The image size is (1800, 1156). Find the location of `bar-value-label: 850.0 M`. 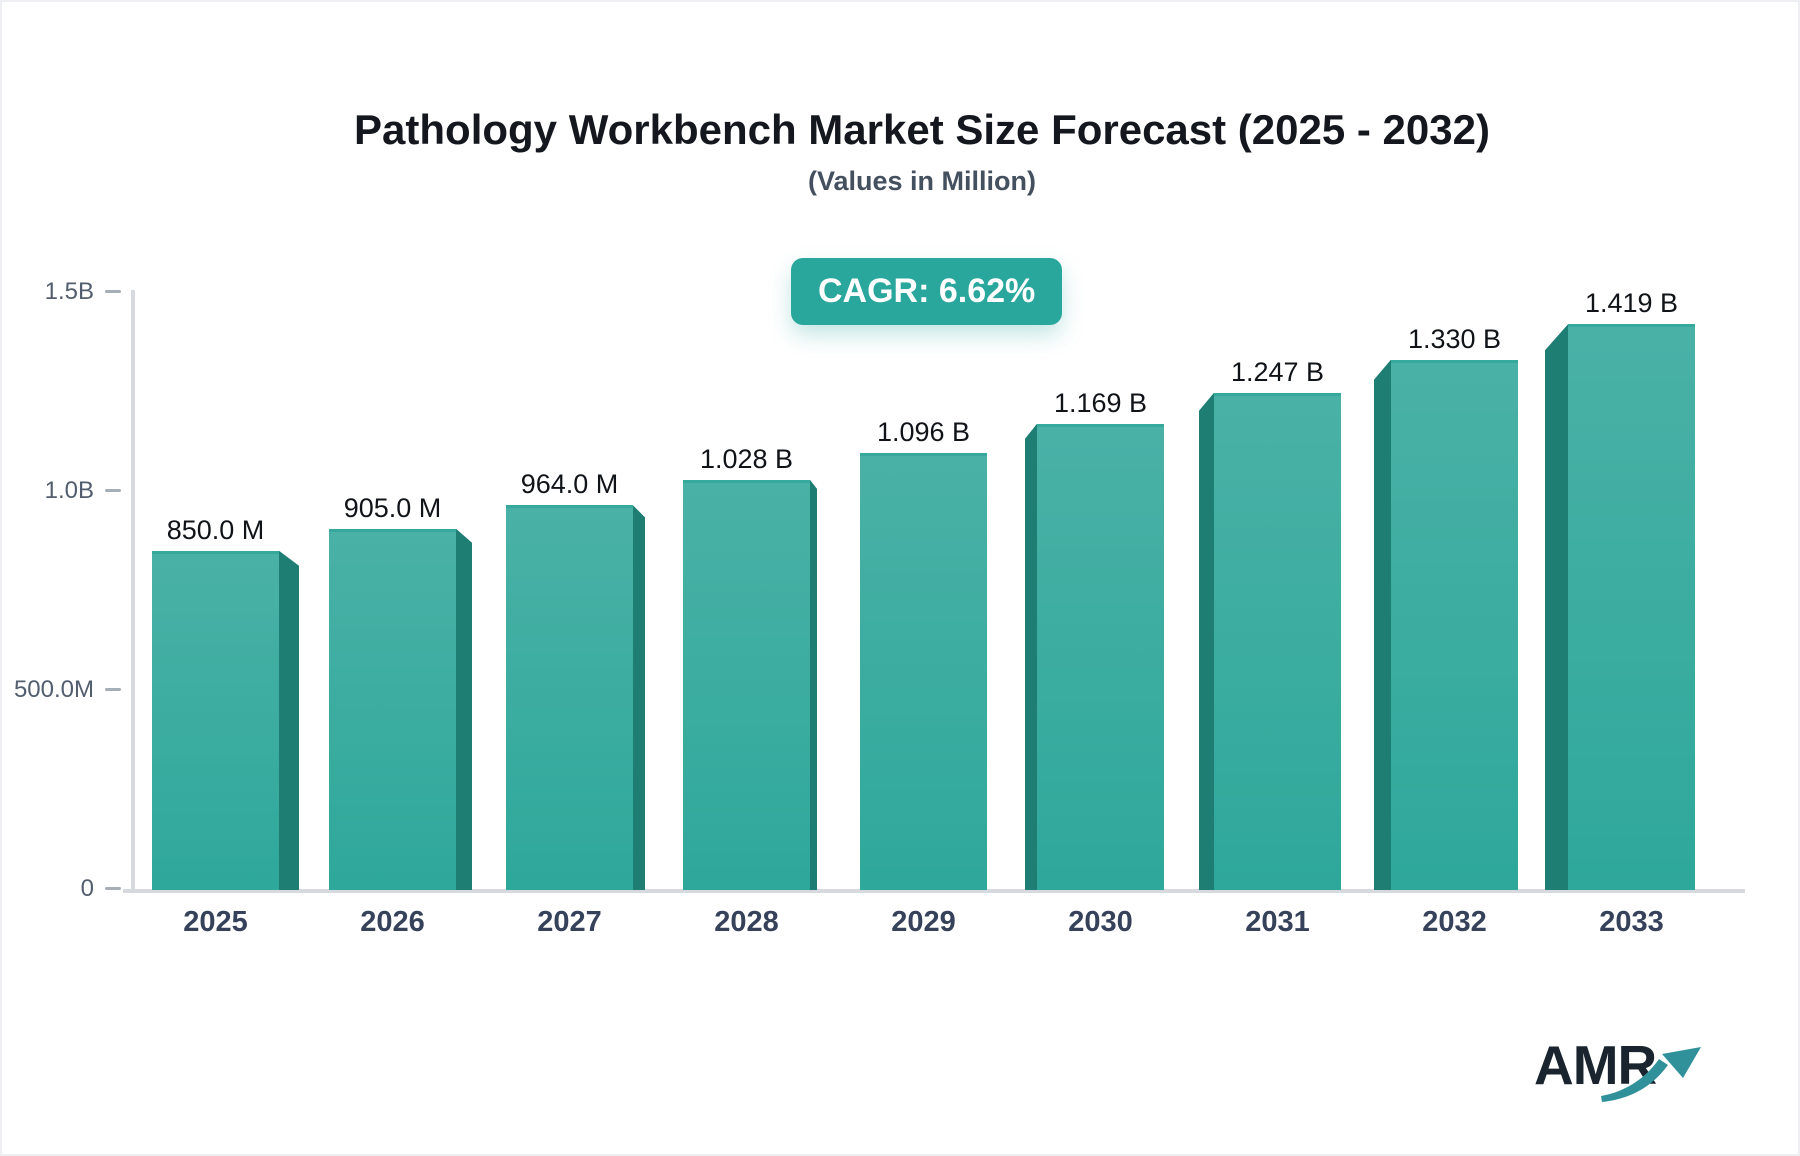

bar-value-label: 850.0 M is located at coordinates (215, 529).